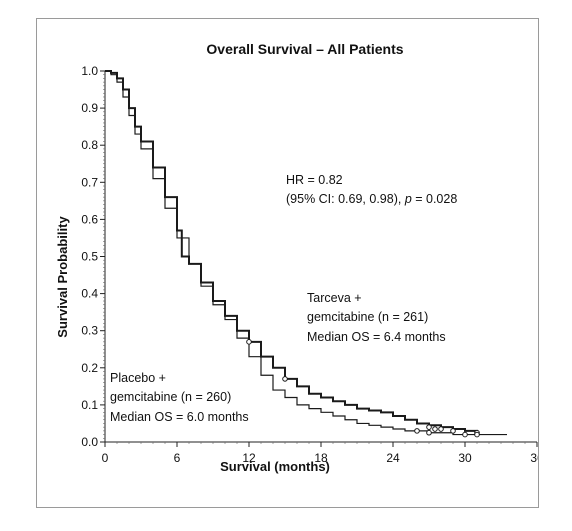 The height and width of the screenshot is (531, 572). What do you see at coordinates (89, 108) in the screenshot?
I see `y-tick-label: 0.9` at bounding box center [89, 108].